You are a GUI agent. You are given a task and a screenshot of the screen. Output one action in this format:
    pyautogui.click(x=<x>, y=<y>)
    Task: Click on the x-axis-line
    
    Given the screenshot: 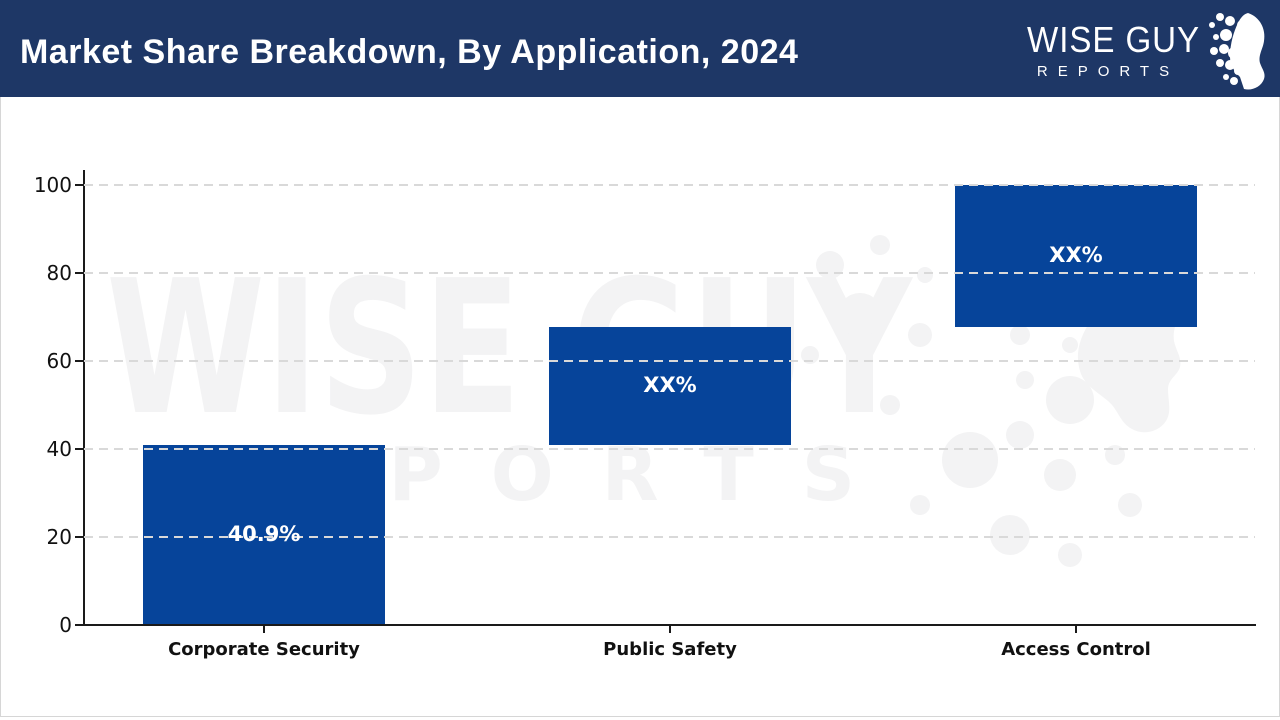 What is the action you would take?
    pyautogui.click(x=669, y=625)
    